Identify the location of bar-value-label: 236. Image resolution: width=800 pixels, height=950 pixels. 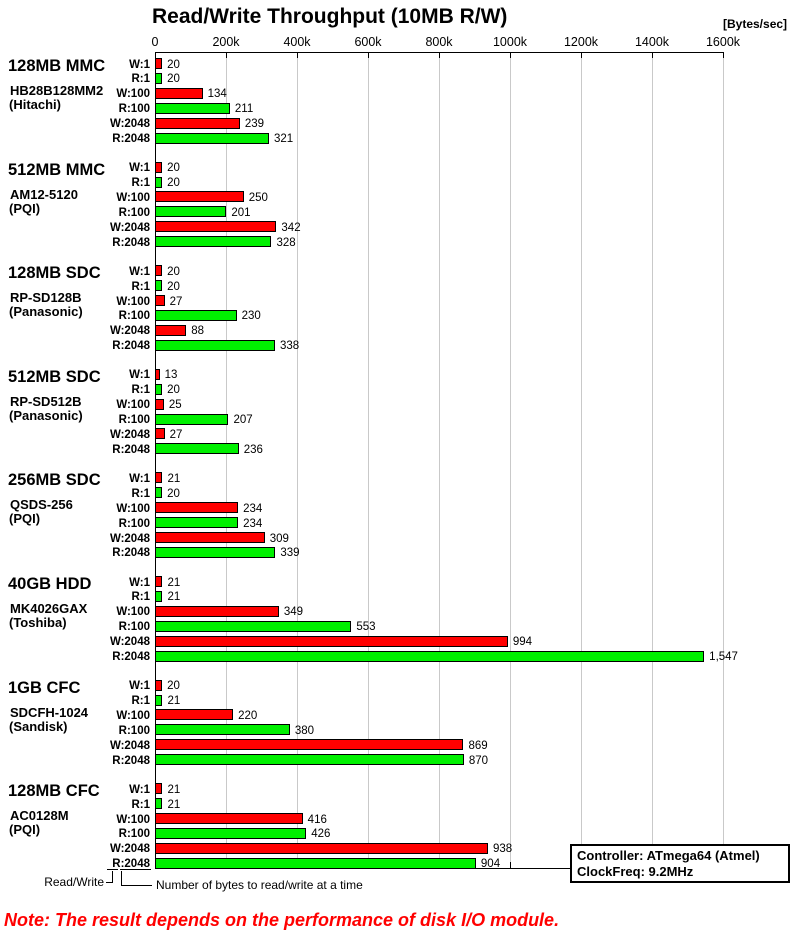
(253, 449).